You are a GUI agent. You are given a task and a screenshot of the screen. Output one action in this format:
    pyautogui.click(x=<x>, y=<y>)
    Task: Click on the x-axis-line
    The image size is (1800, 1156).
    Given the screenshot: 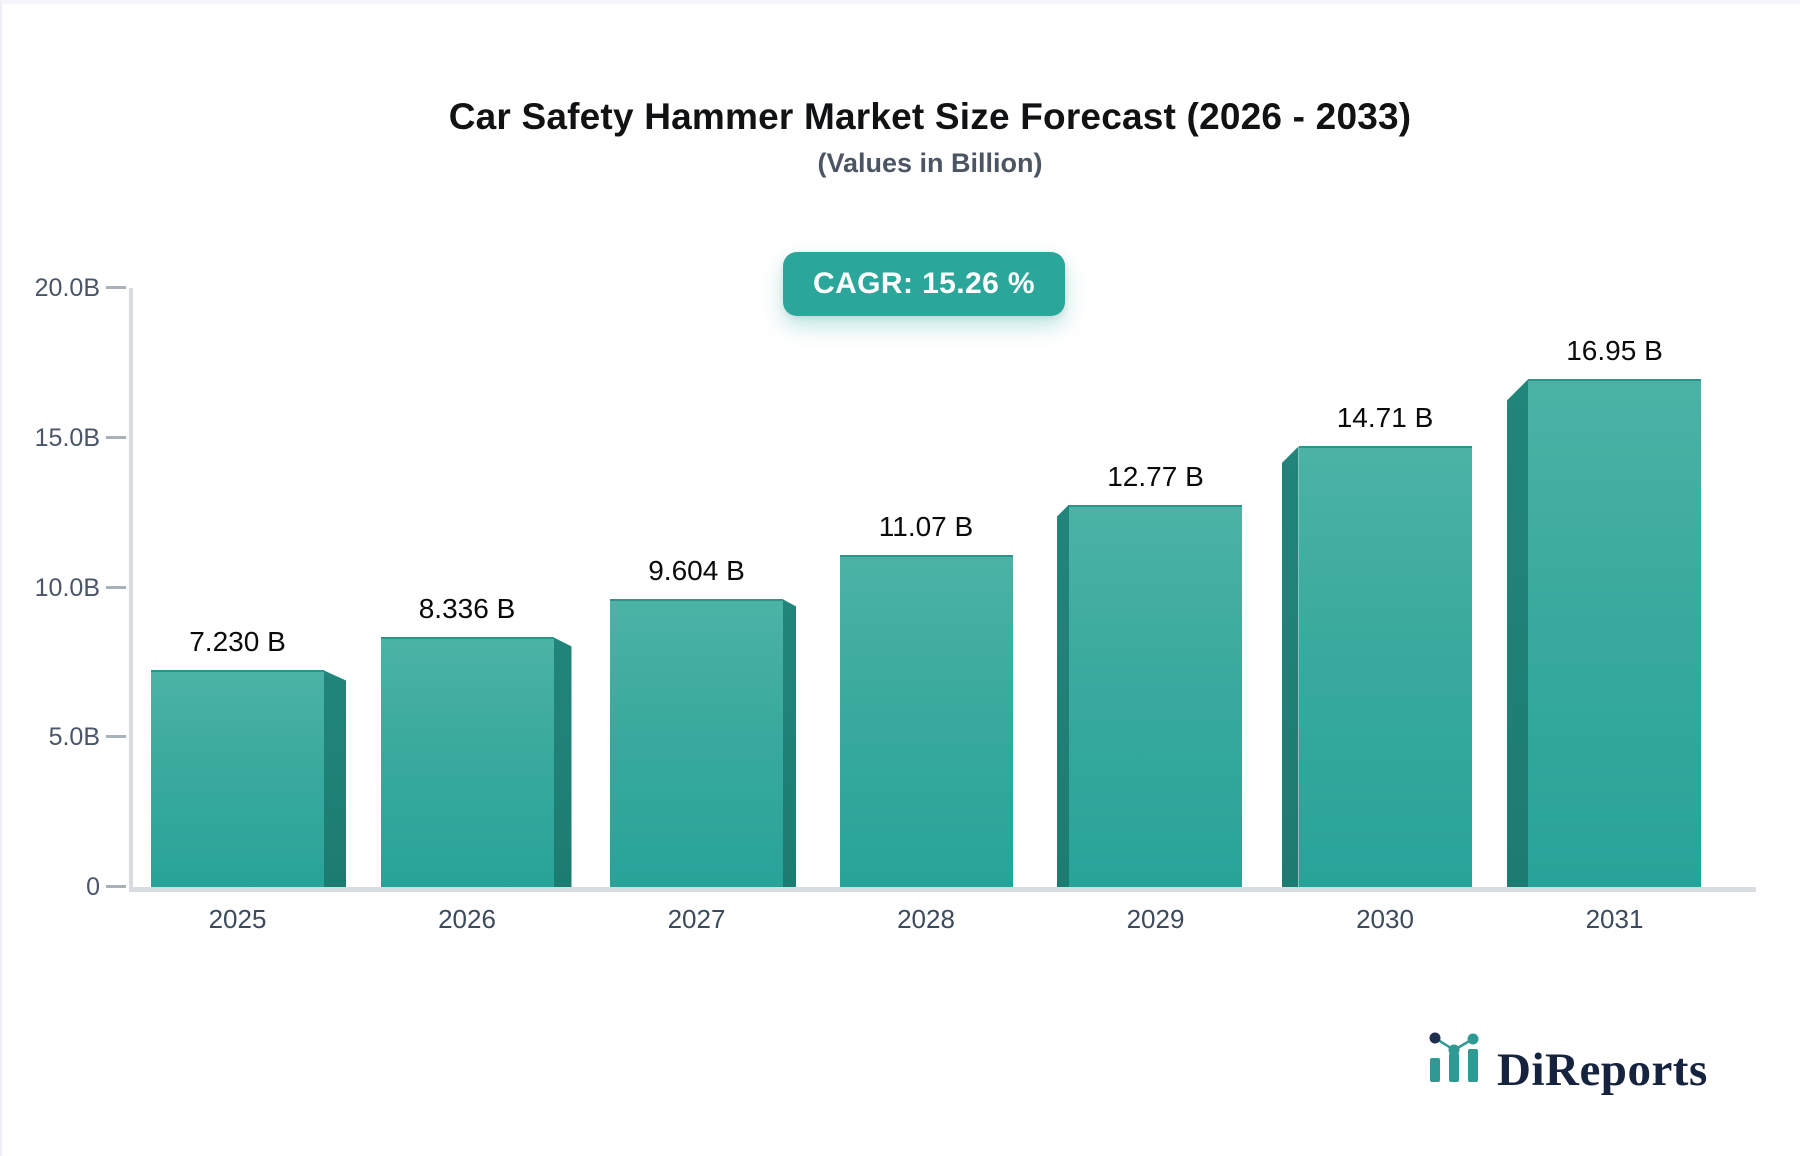 What is the action you would take?
    pyautogui.click(x=942, y=889)
    